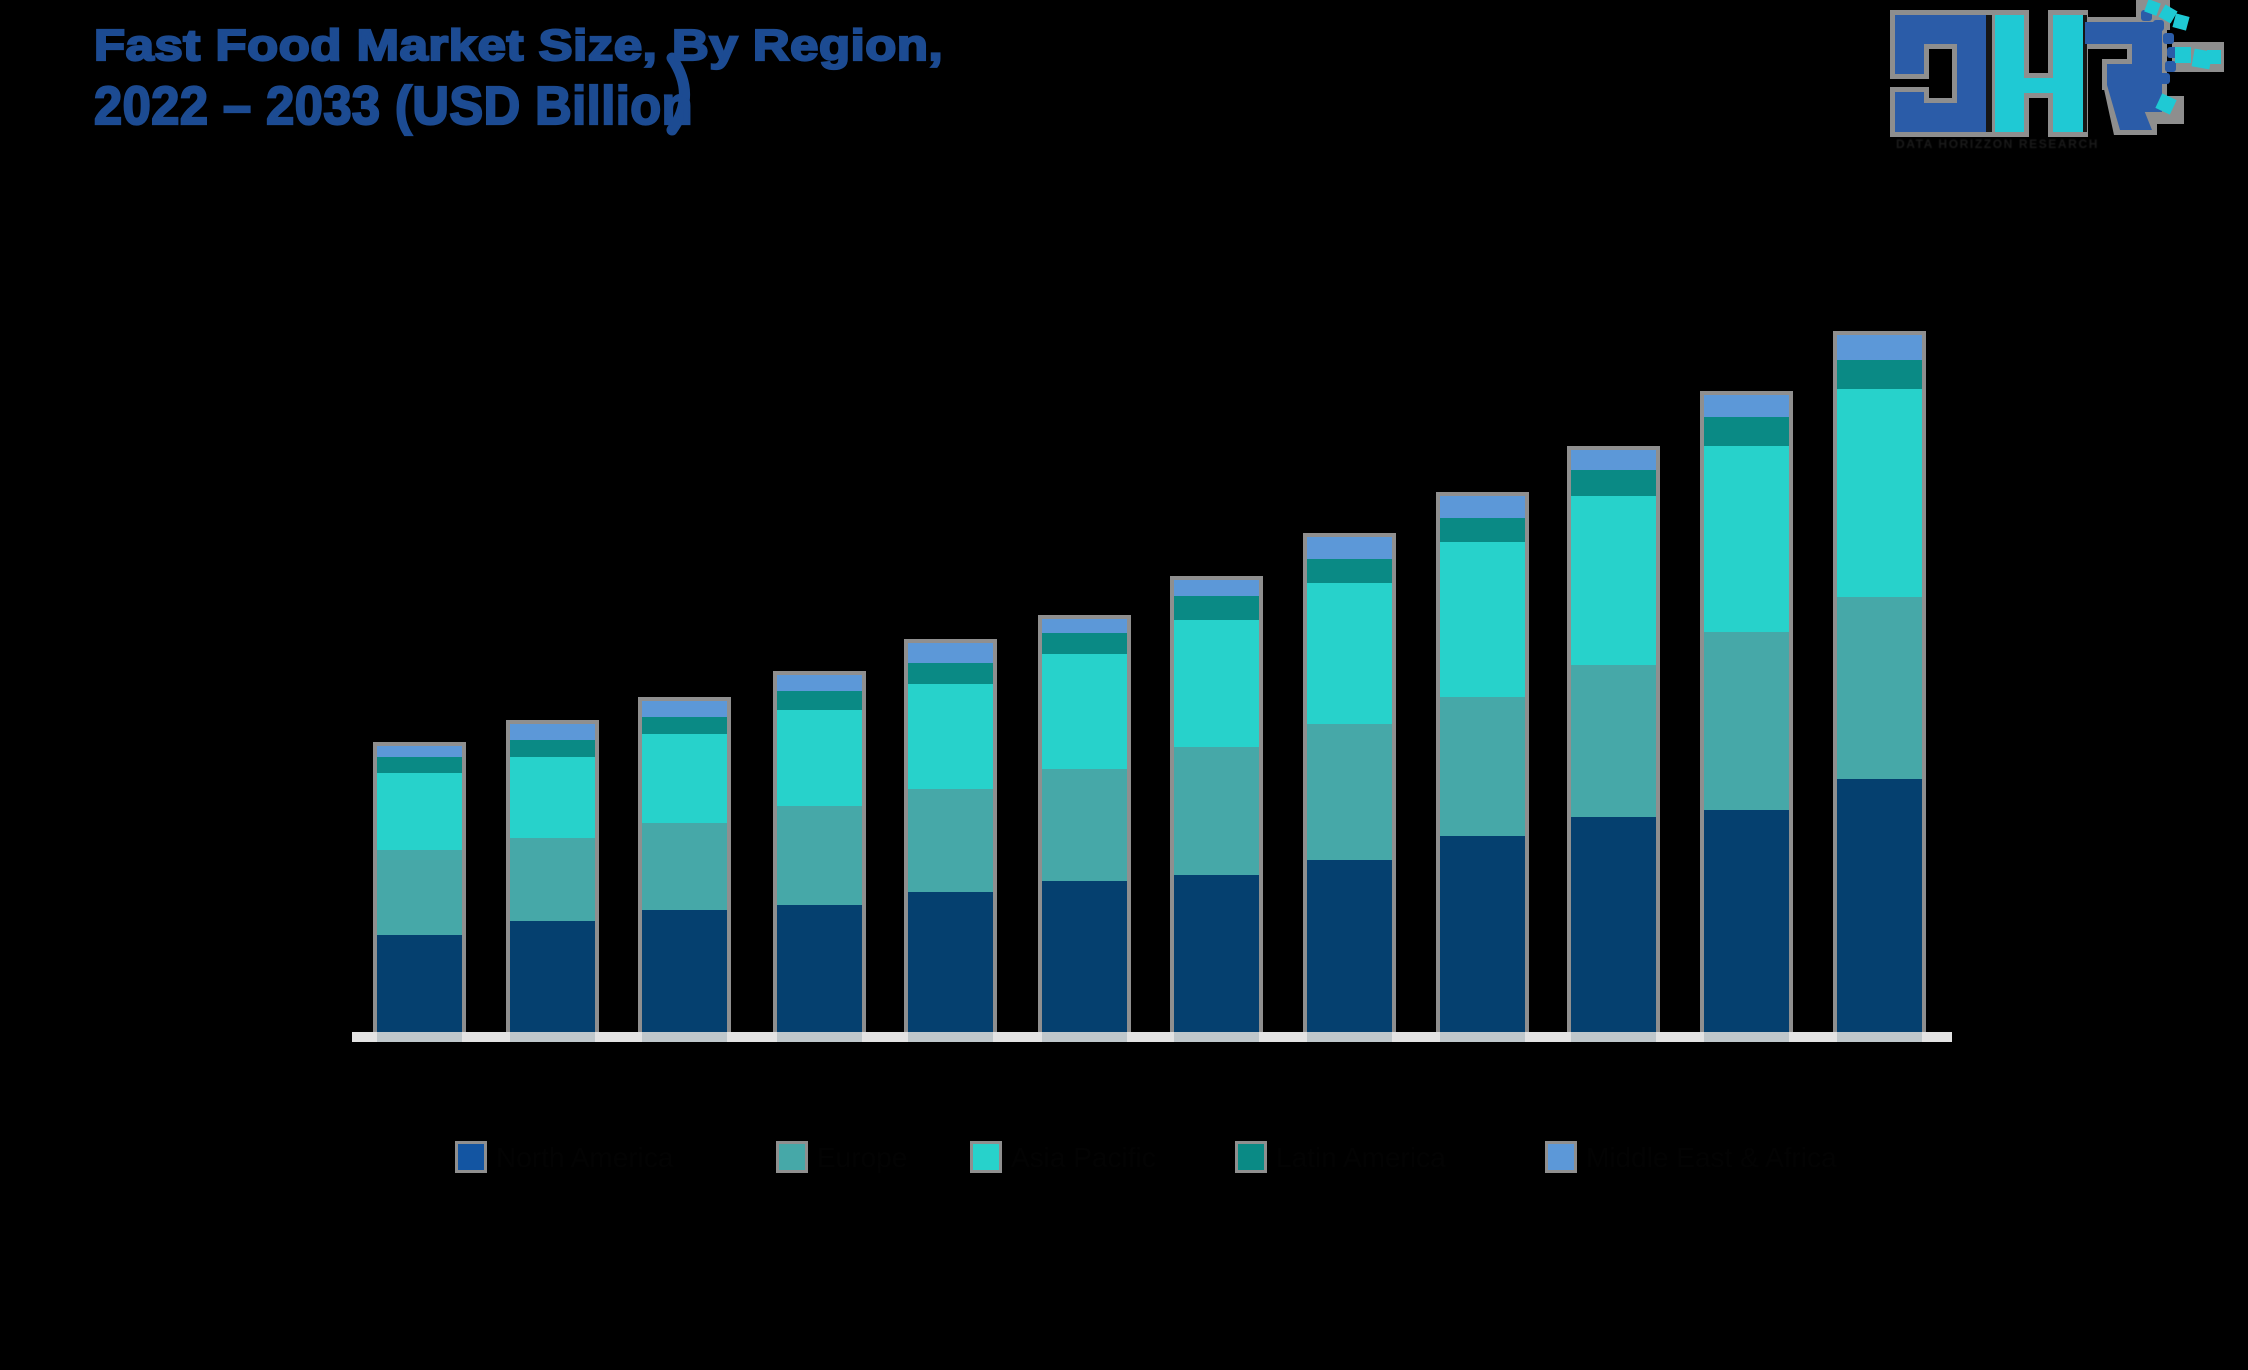  What do you see at coordinates (1083, 1157) in the screenshot?
I see `svg-text: Asia Pacific` at bounding box center [1083, 1157].